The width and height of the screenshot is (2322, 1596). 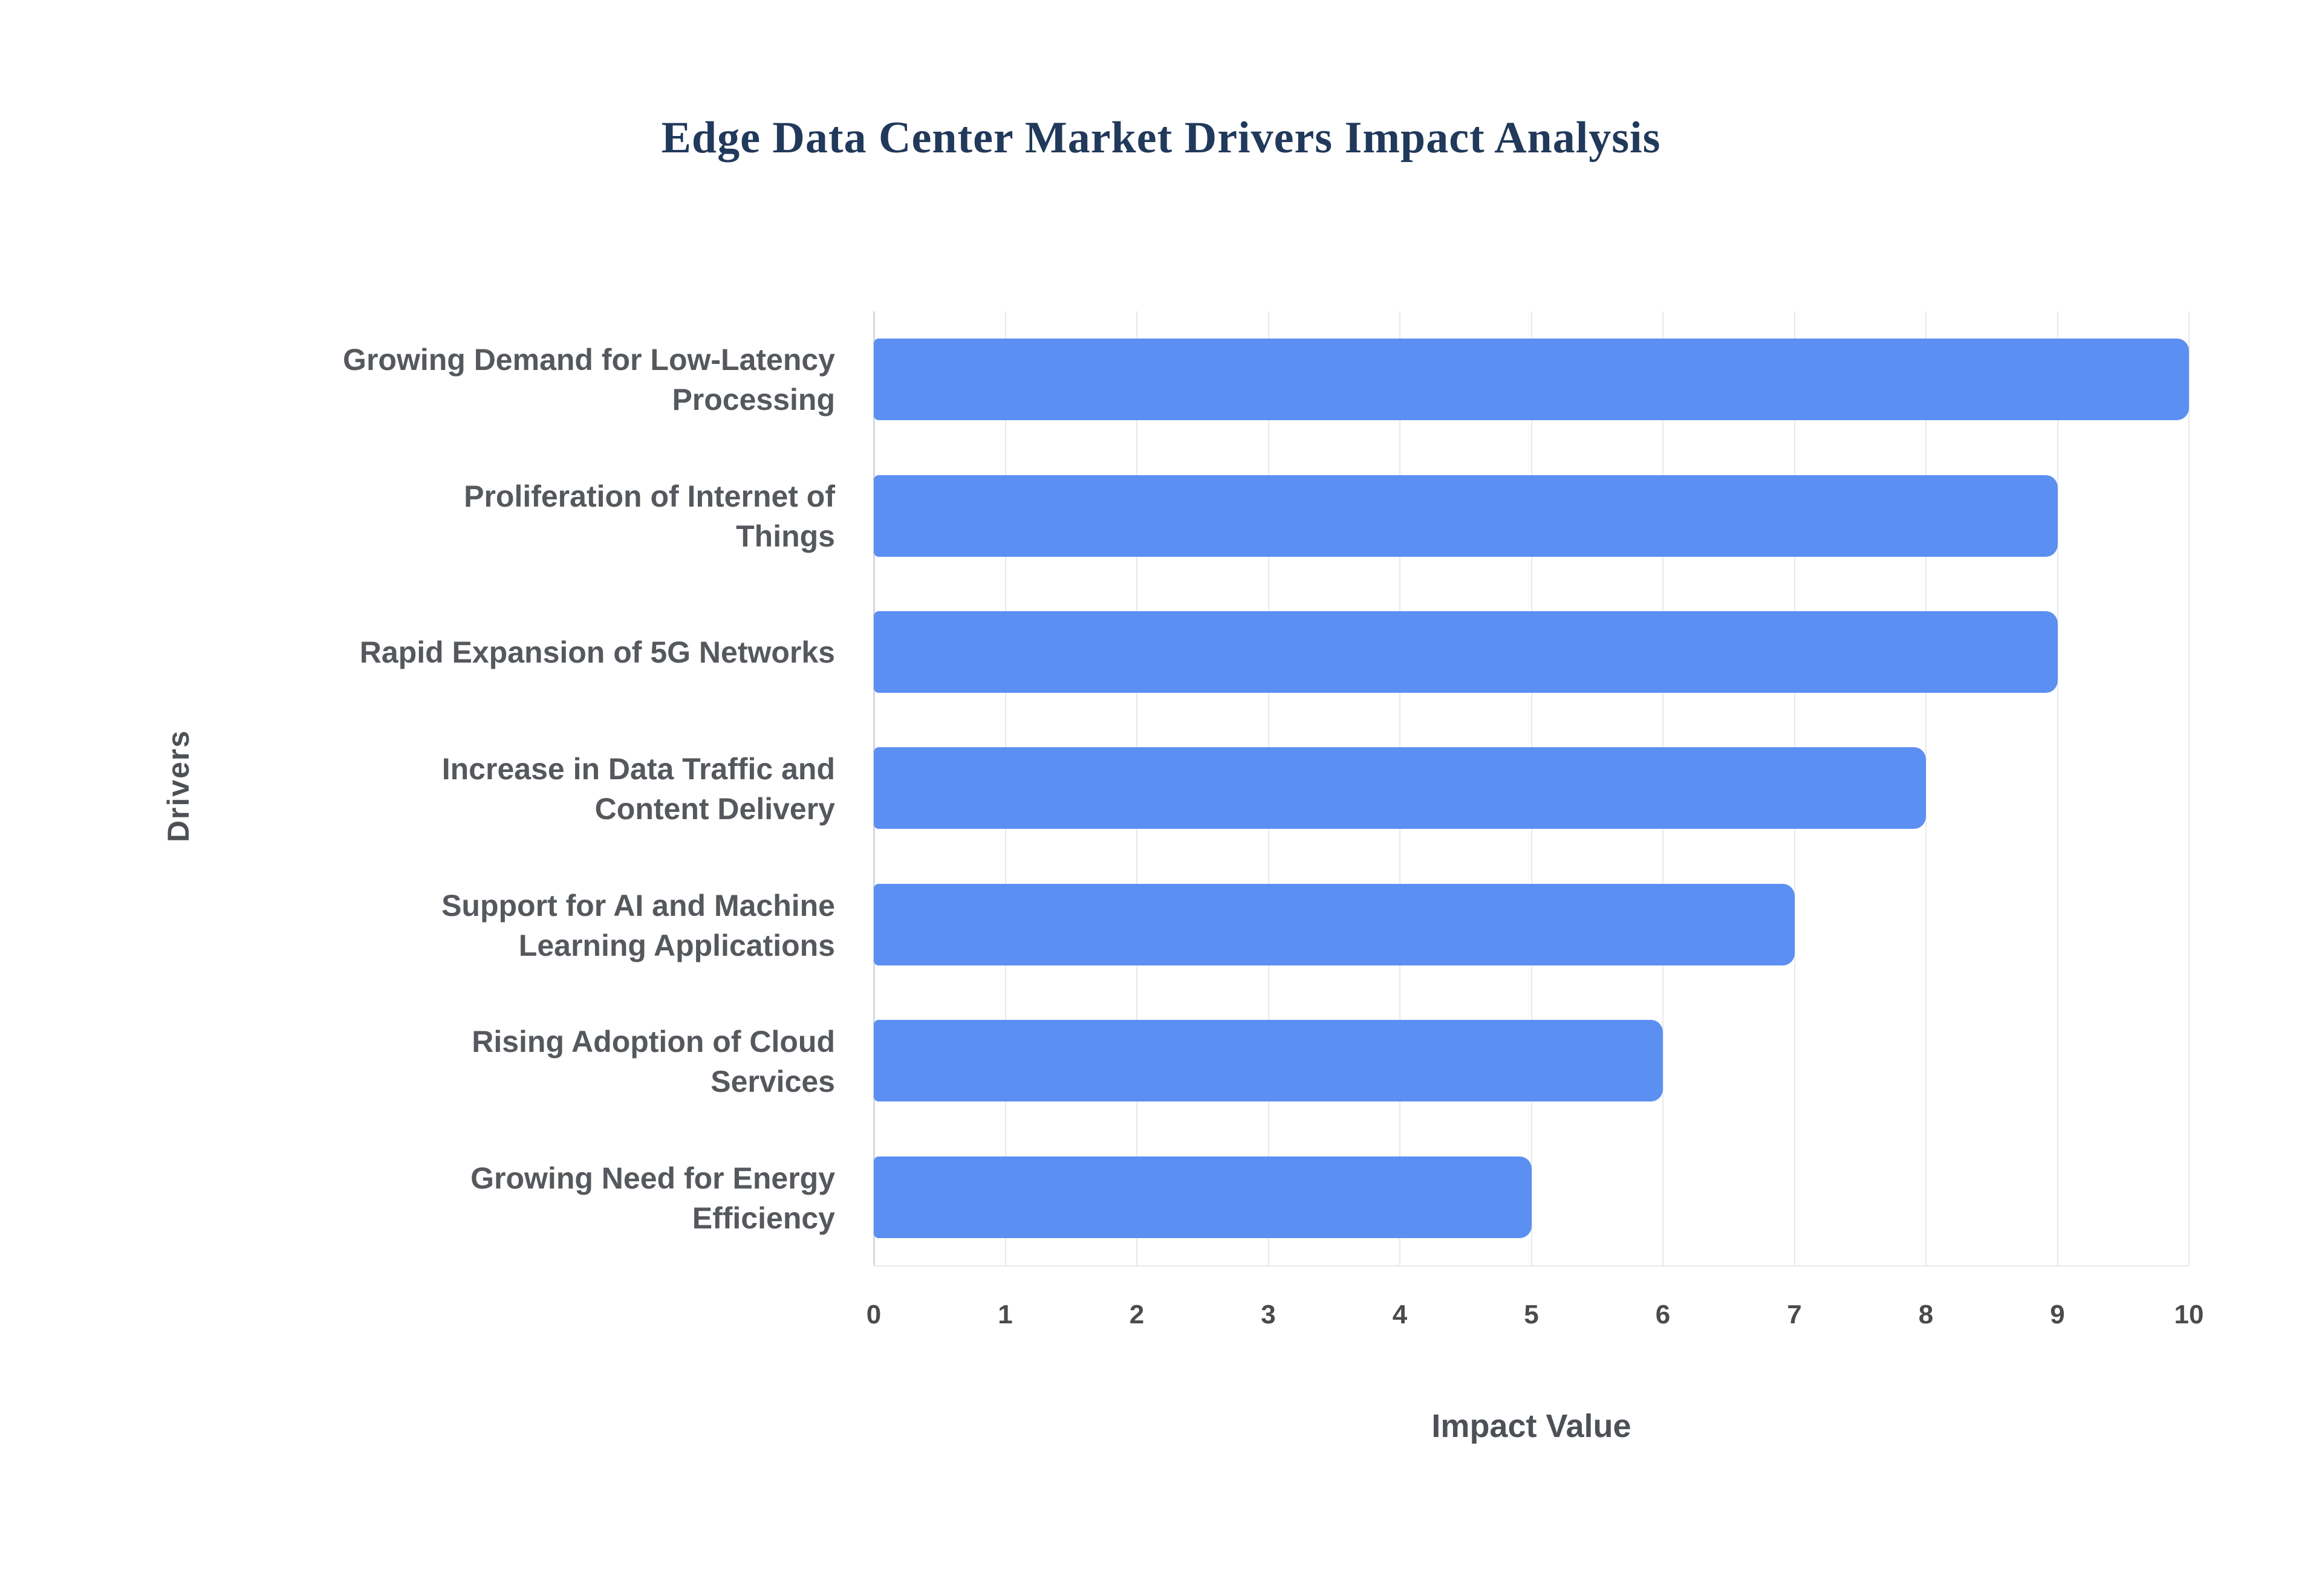 I want to click on category-label-line: Growing Need for Energy, so click(x=652, y=1178).